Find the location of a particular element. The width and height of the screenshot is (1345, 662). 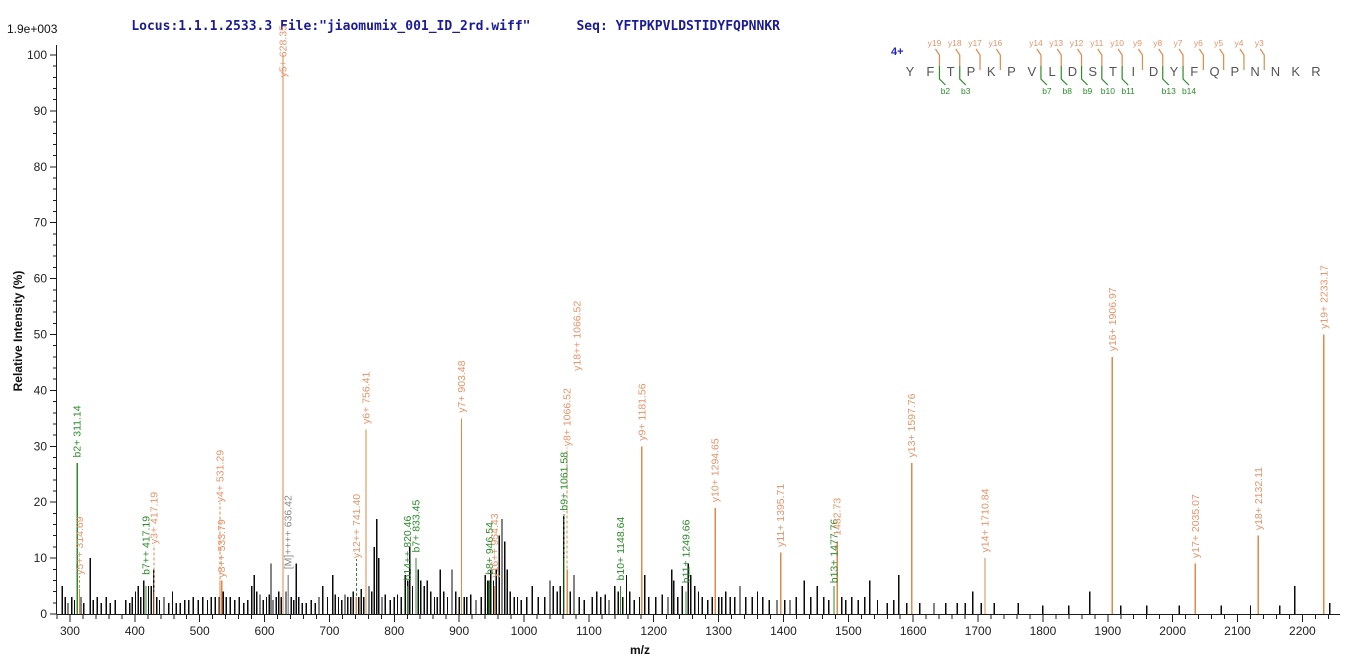

y-ion-label: y3 is located at coordinates (1259, 43).